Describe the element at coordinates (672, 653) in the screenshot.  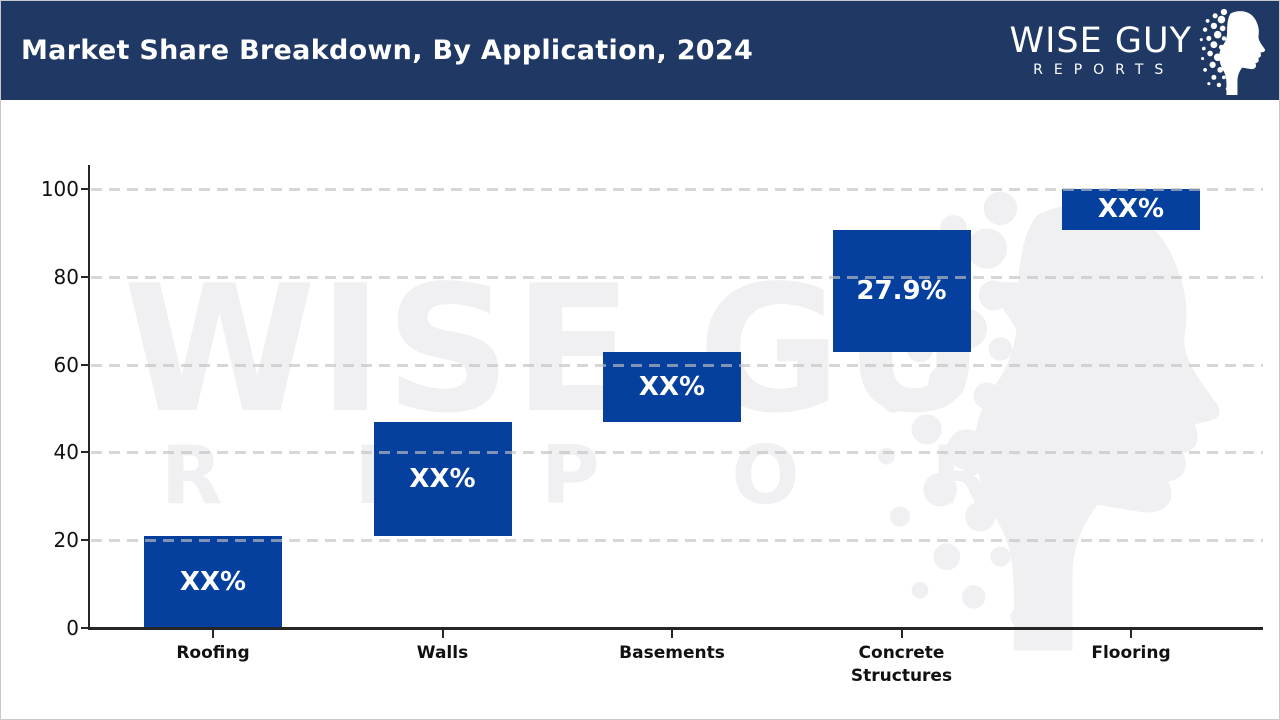
I see `x-category-label-basements: Basements` at that location.